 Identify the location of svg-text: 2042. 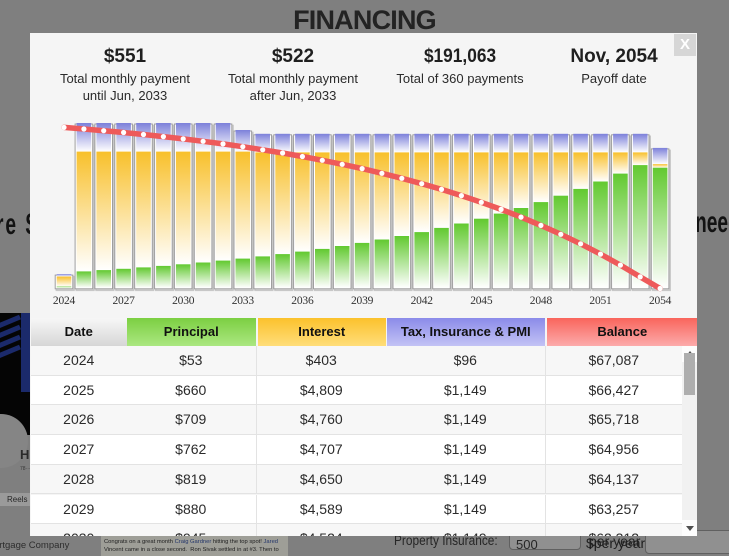
(422, 301).